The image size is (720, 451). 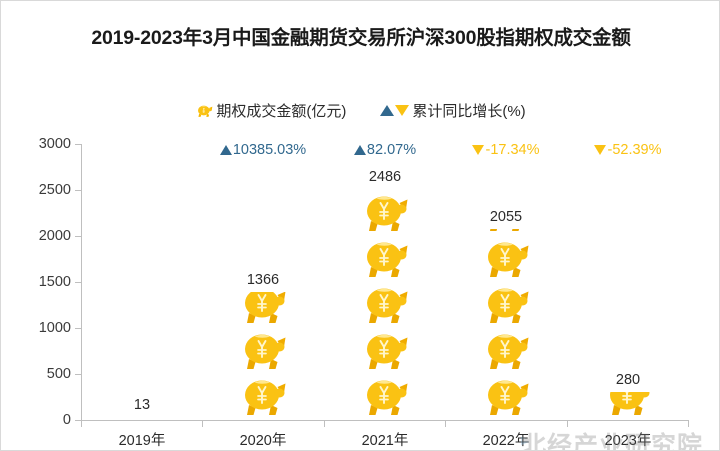 I want to click on y-tick-label-2500: 2500, so click(x=54, y=190).